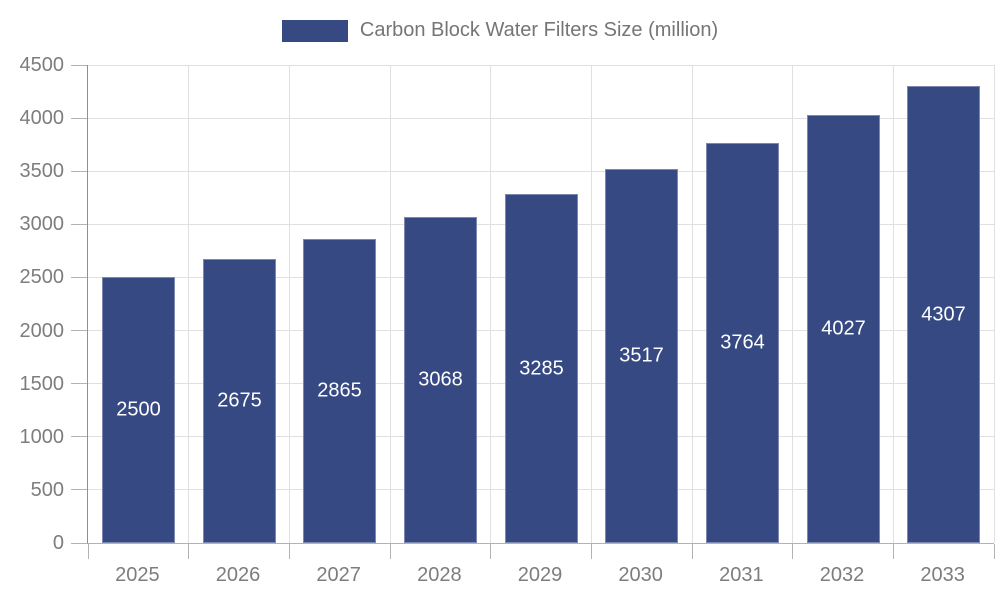  I want to click on x-tick-label: 2027, so click(338, 575).